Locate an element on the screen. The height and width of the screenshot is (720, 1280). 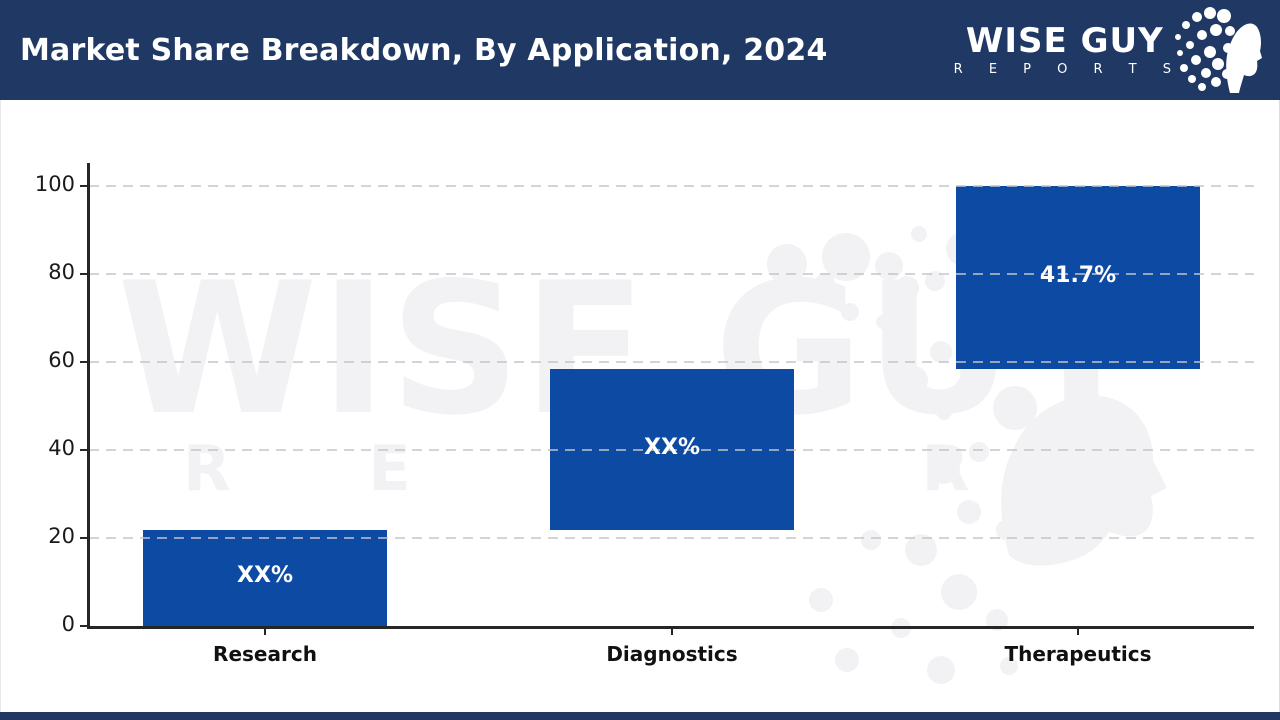
bar-value-label-diagnostics: XX% is located at coordinates (672, 447).